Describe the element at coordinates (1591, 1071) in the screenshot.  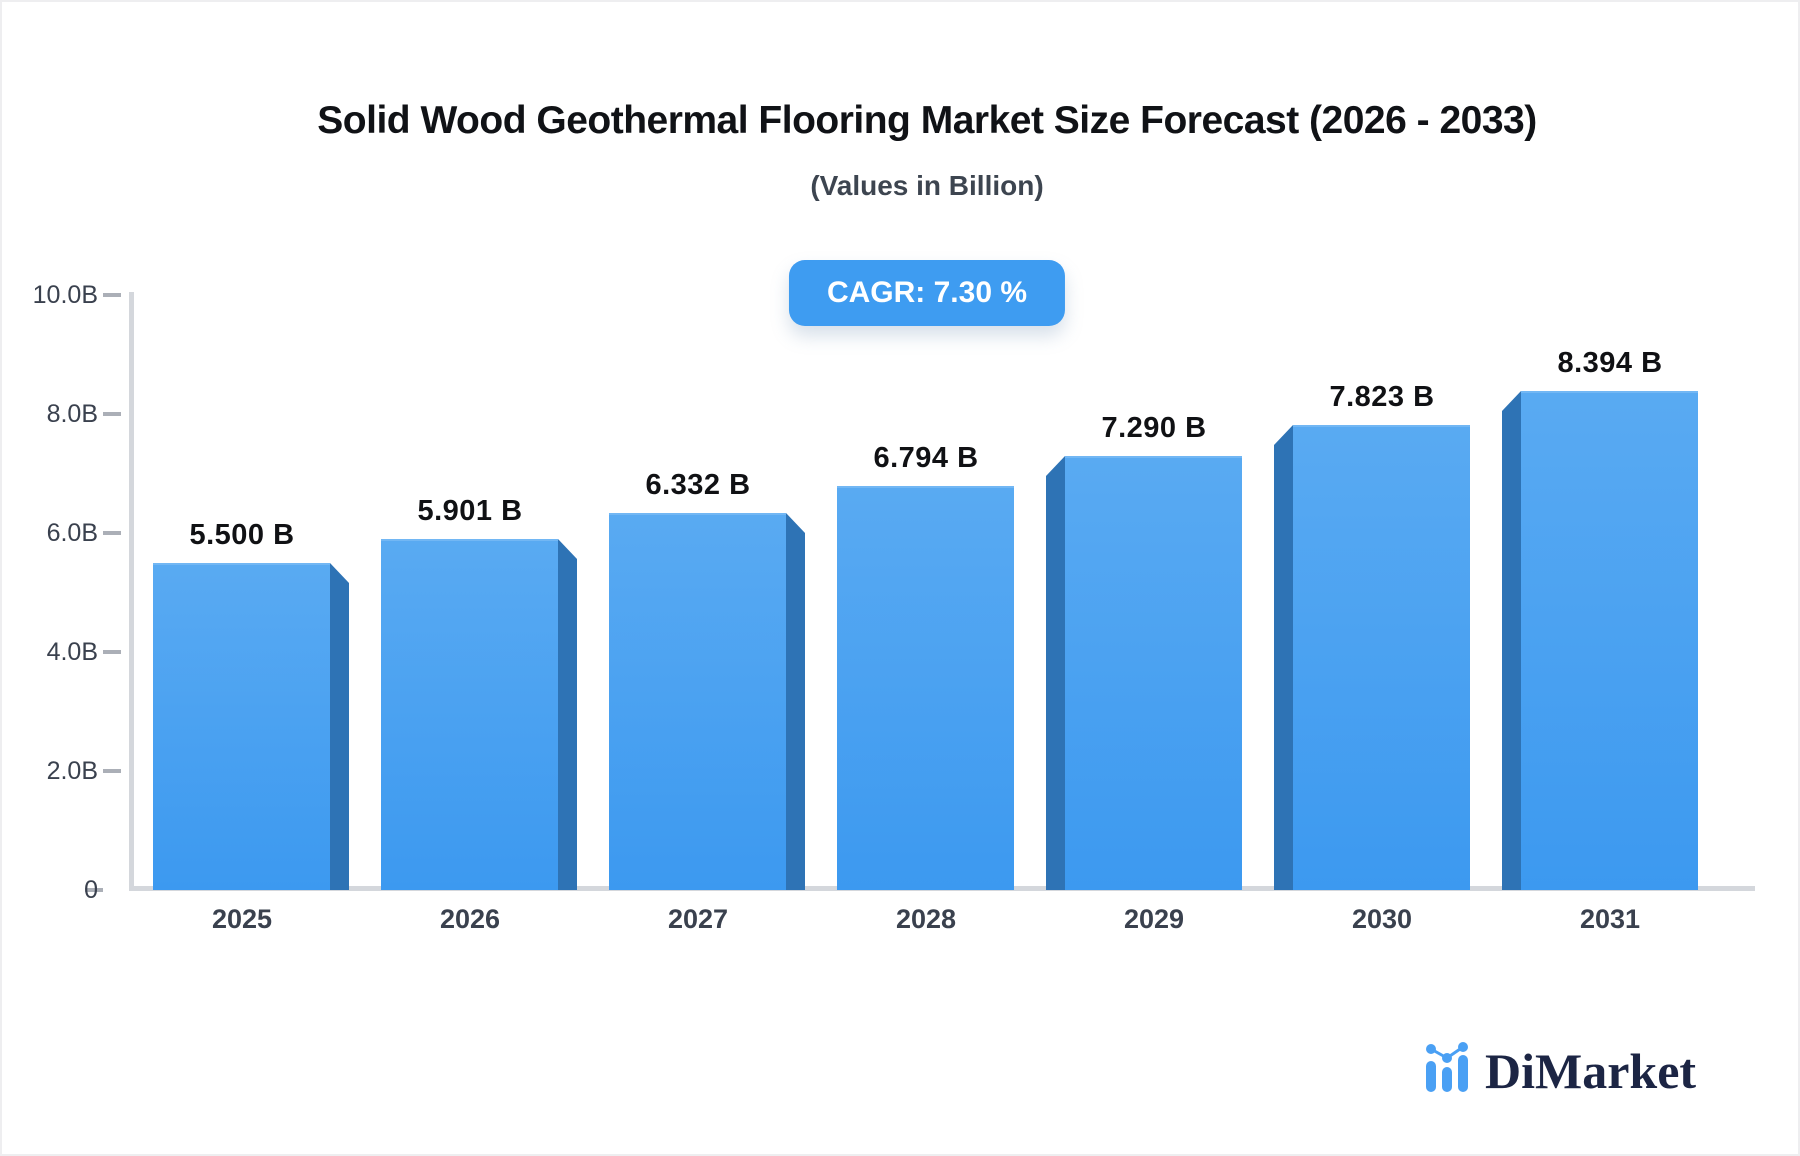
I see `brand-name: DiMarket` at that location.